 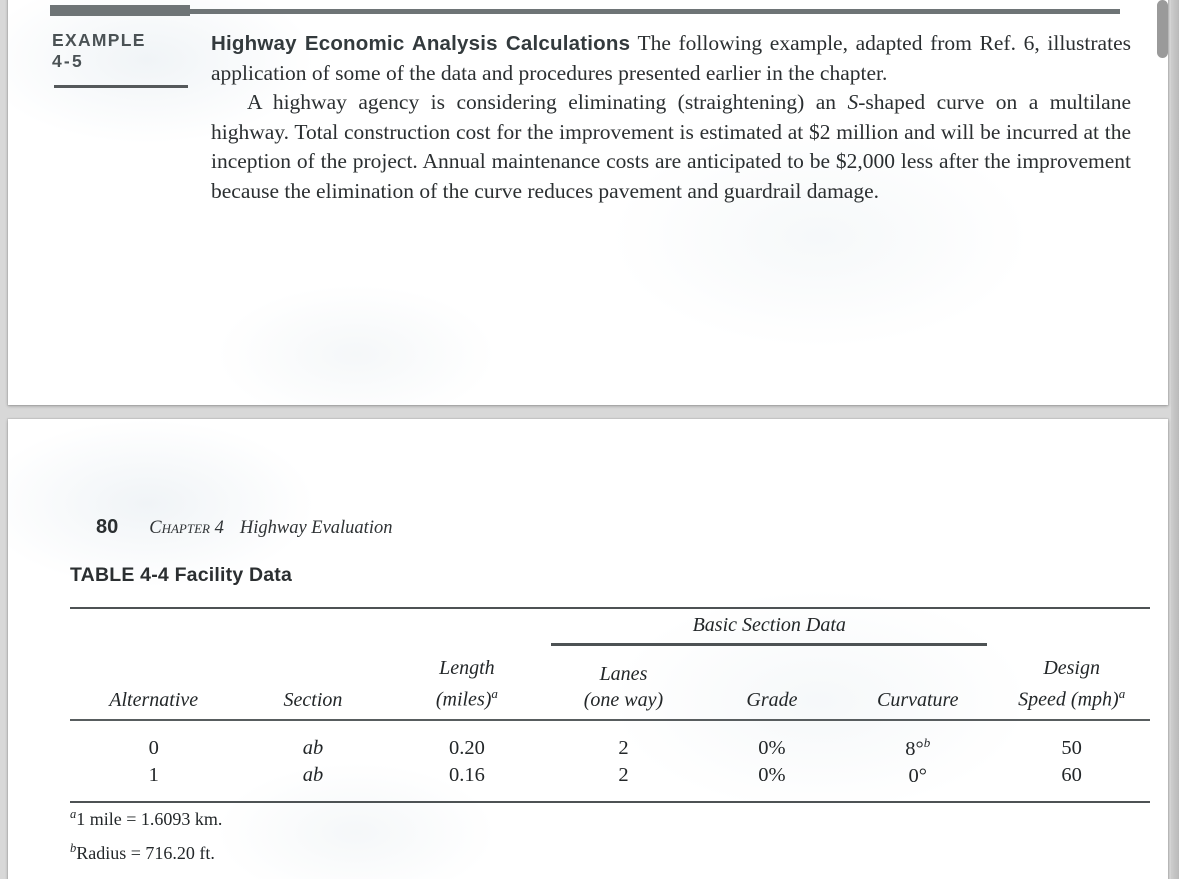 I want to click on column-header-lanes: Lanes (one way), so click(x=623, y=684).